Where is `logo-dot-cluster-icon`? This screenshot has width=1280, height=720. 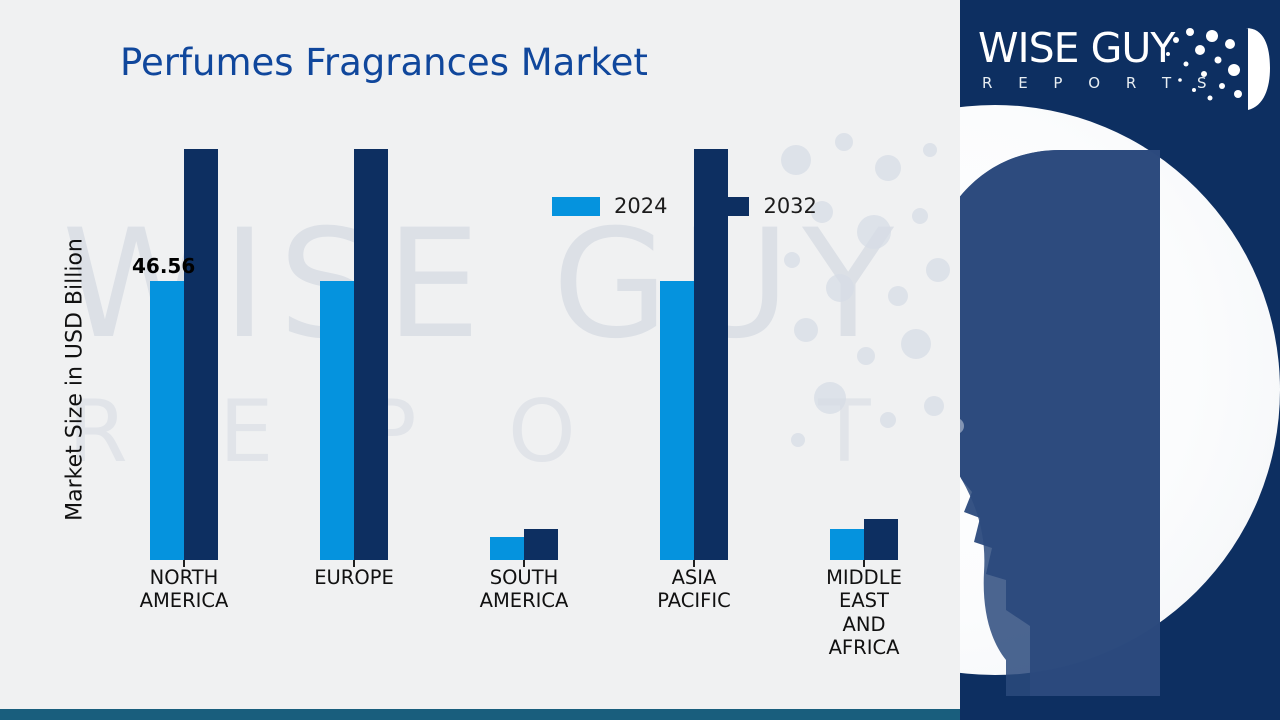
logo-dot-cluster-icon is located at coordinates (1218, 69).